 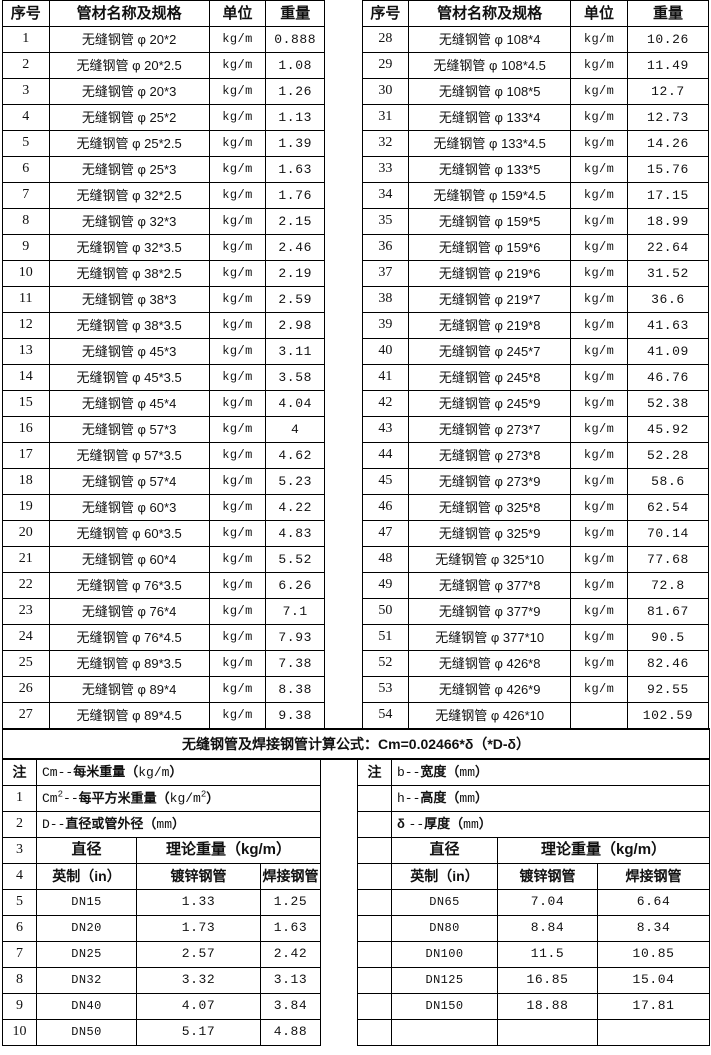 What do you see at coordinates (385, 559) in the screenshot?
I see `cell-index: 48` at bounding box center [385, 559].